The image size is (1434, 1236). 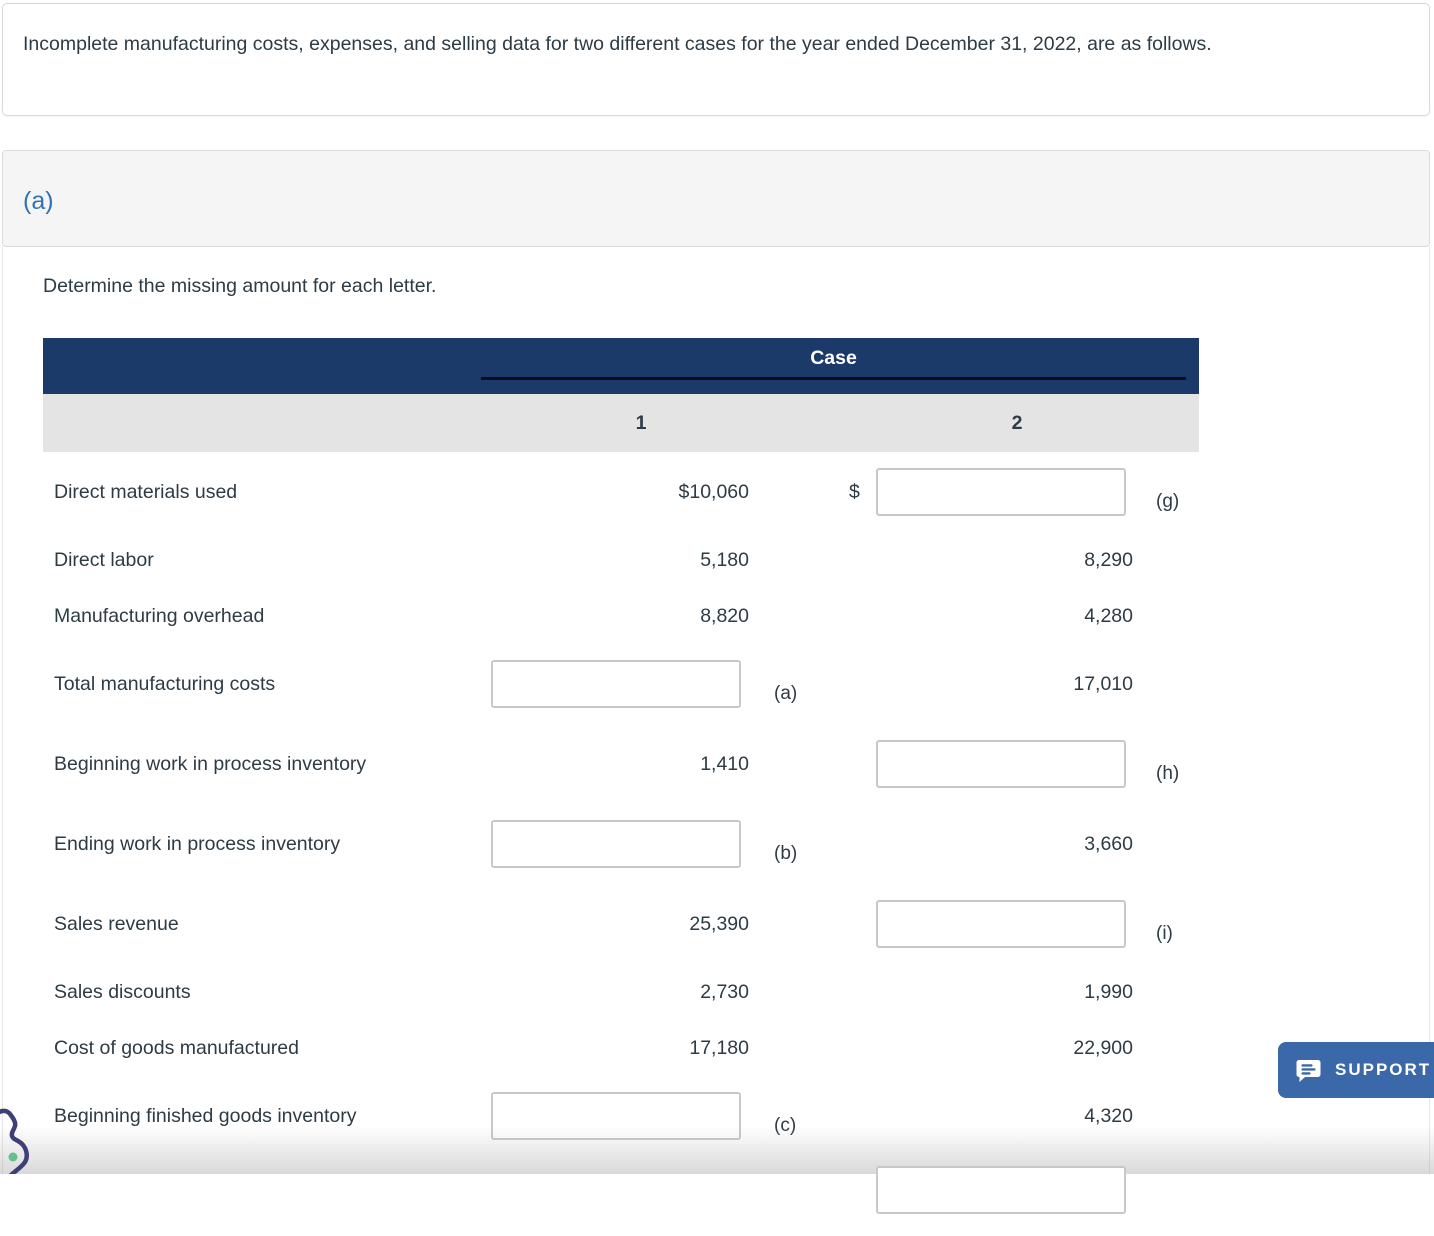 I want to click on cell-value-case1: 2,730, so click(x=724, y=991).